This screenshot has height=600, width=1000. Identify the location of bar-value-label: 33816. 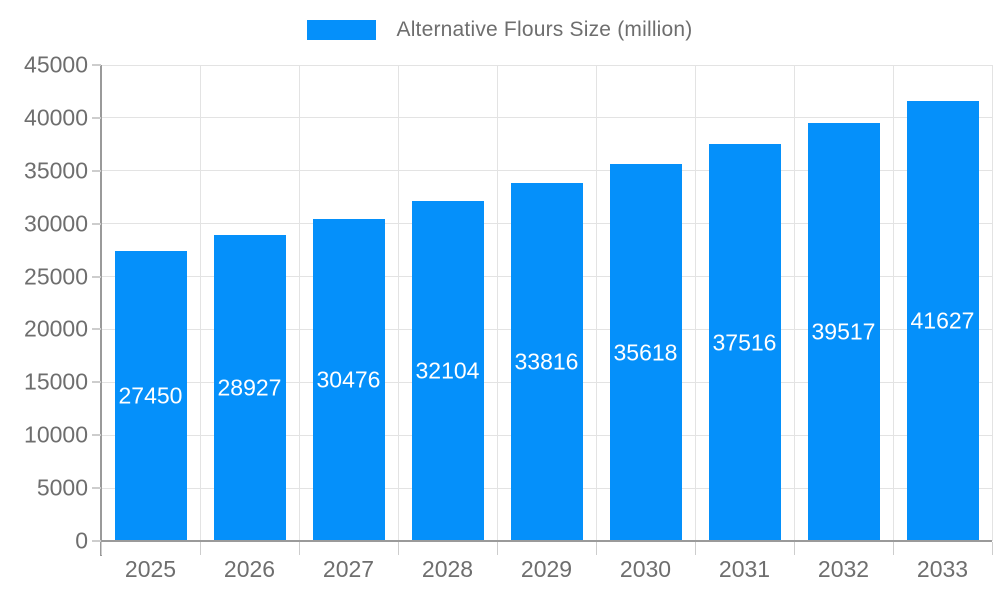
(546, 361).